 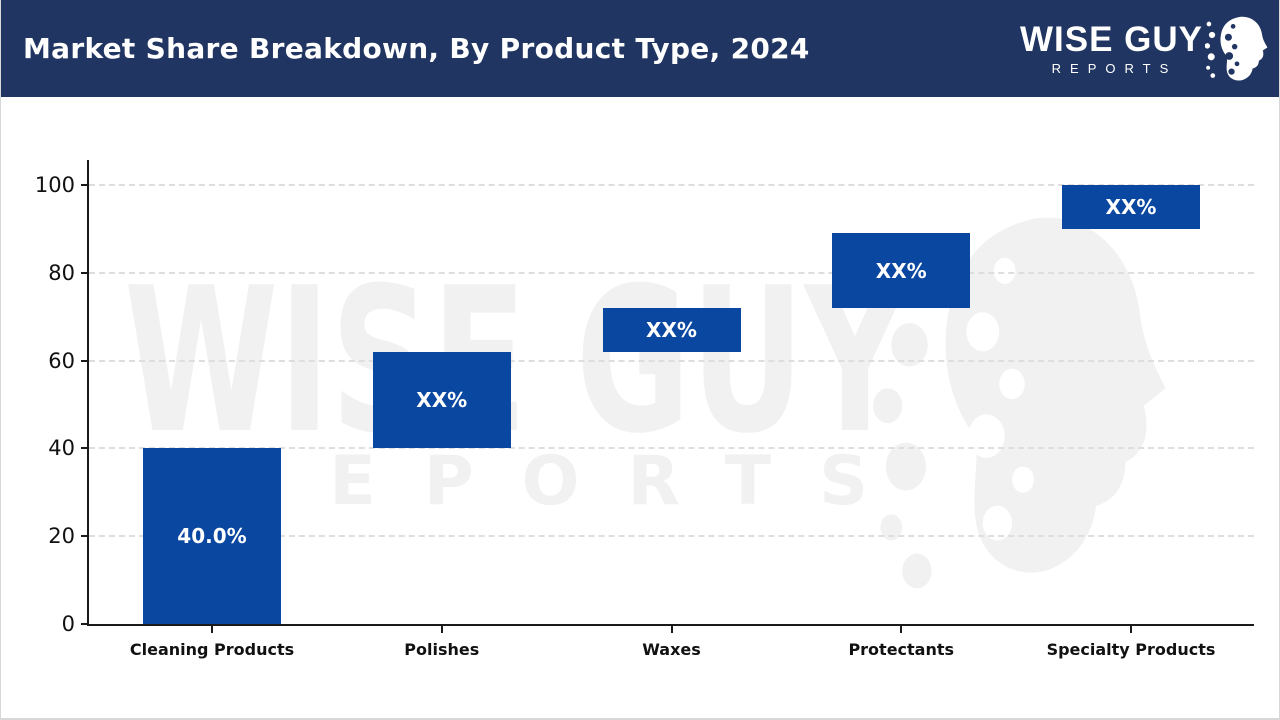 I want to click on bar-value-label: 40.0%, so click(x=212, y=536).